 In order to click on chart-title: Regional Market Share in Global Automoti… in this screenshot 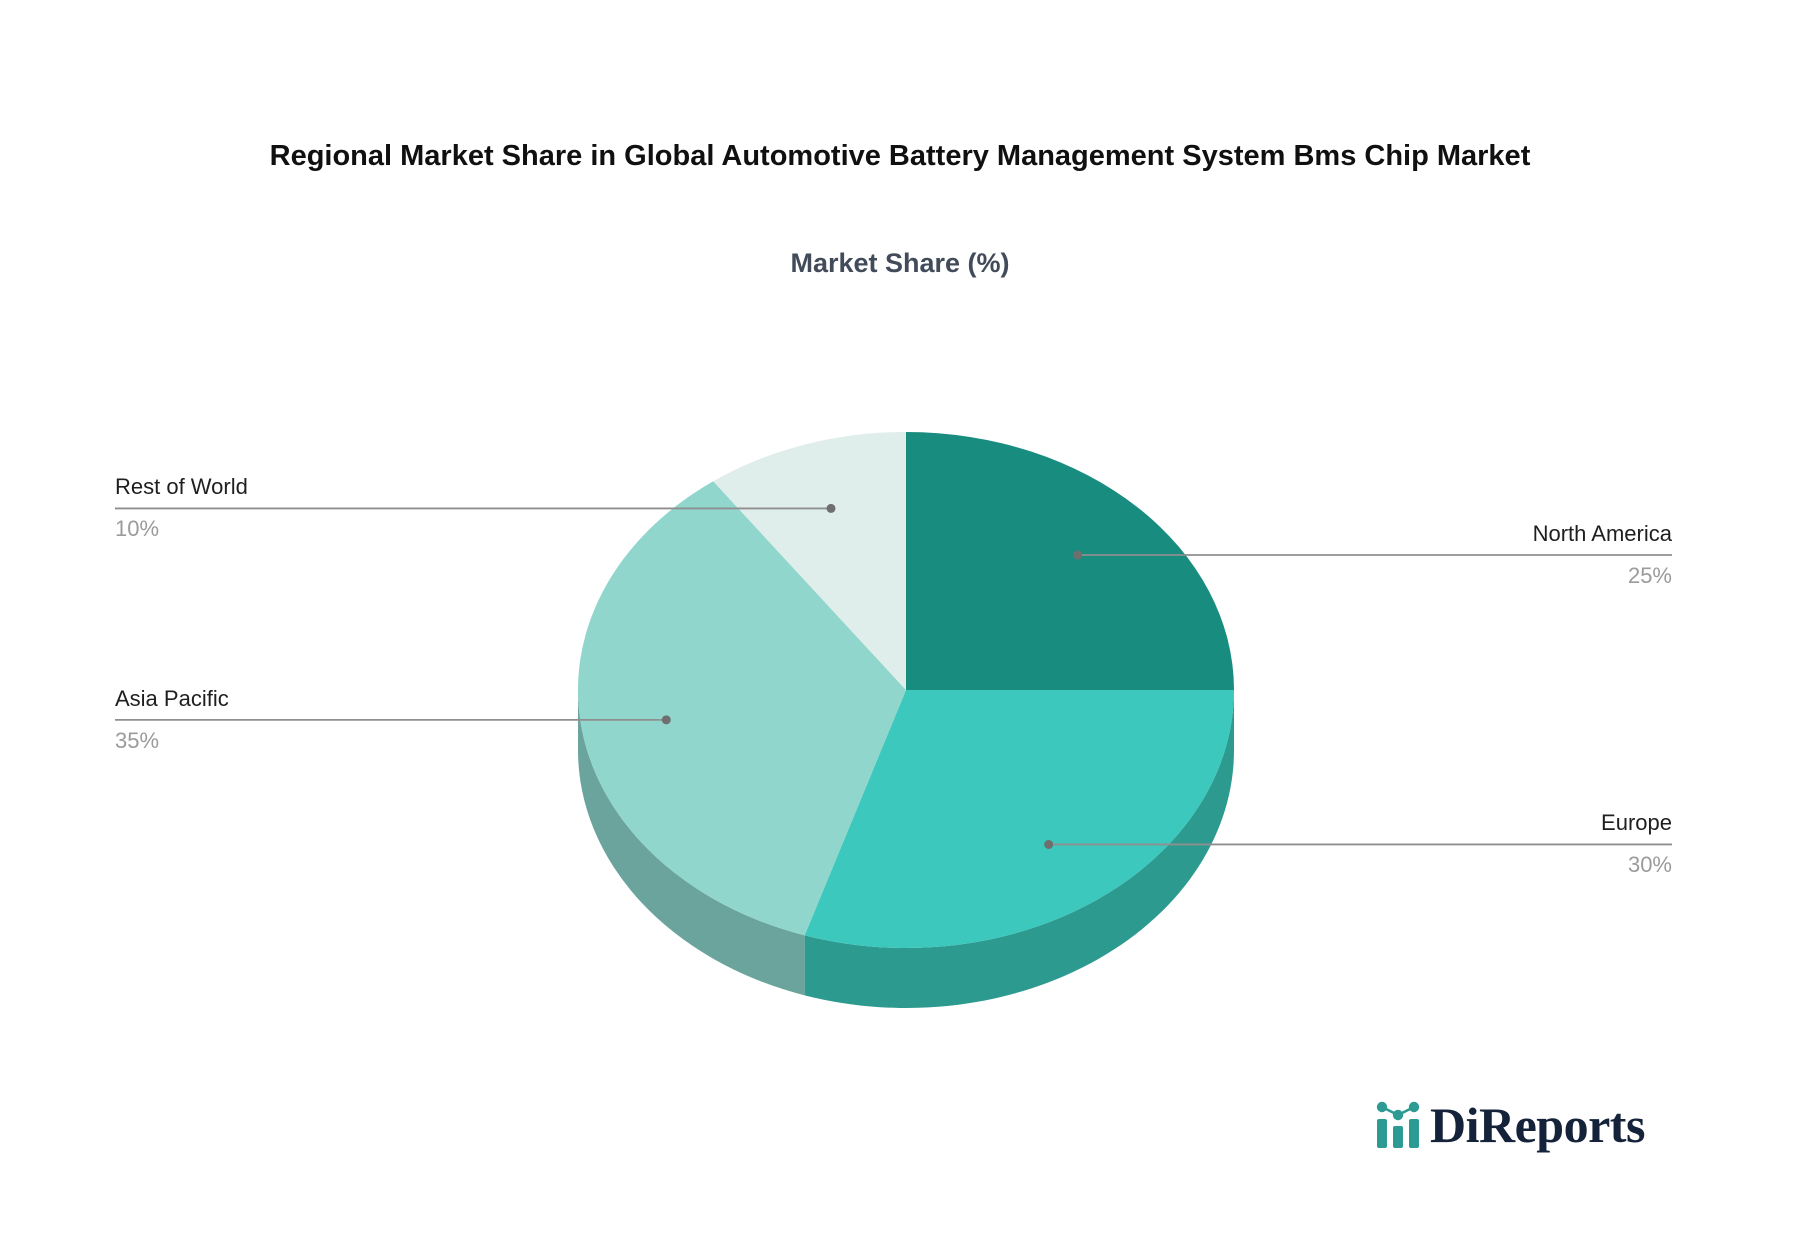, I will do `click(900, 156)`.